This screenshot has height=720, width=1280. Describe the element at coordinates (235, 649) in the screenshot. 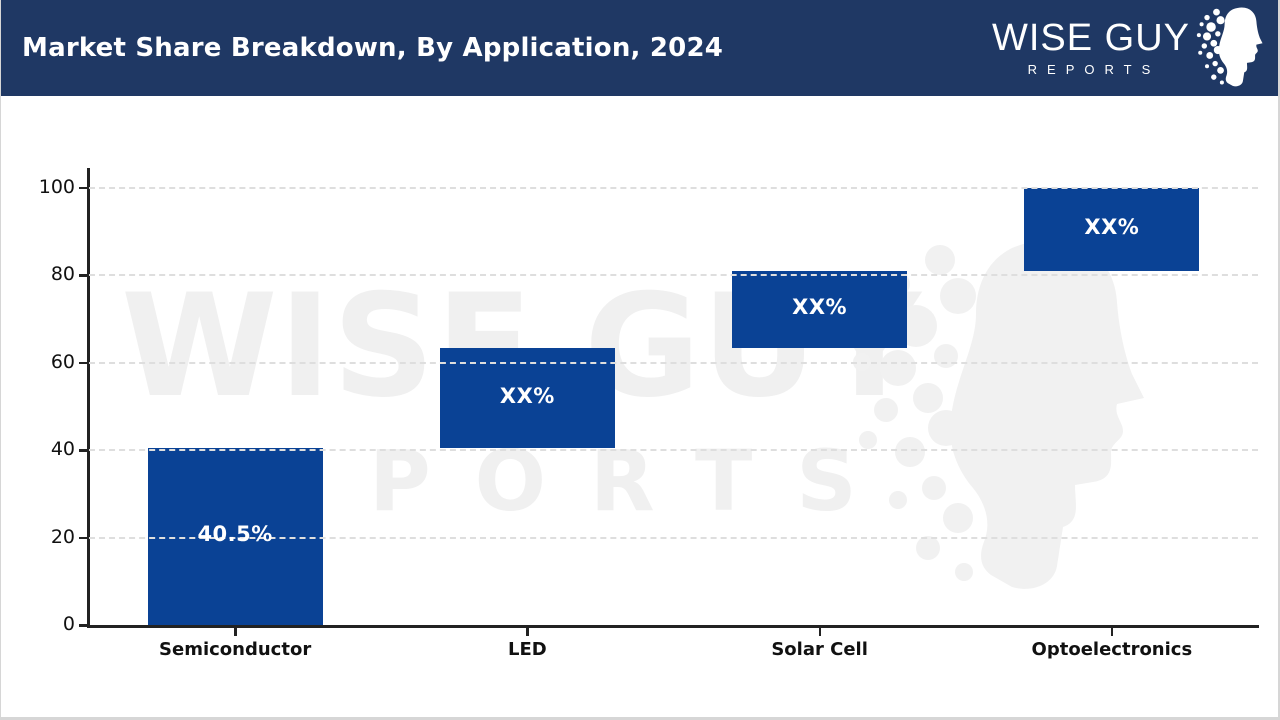

I see `x-category-label: Semiconductor` at that location.